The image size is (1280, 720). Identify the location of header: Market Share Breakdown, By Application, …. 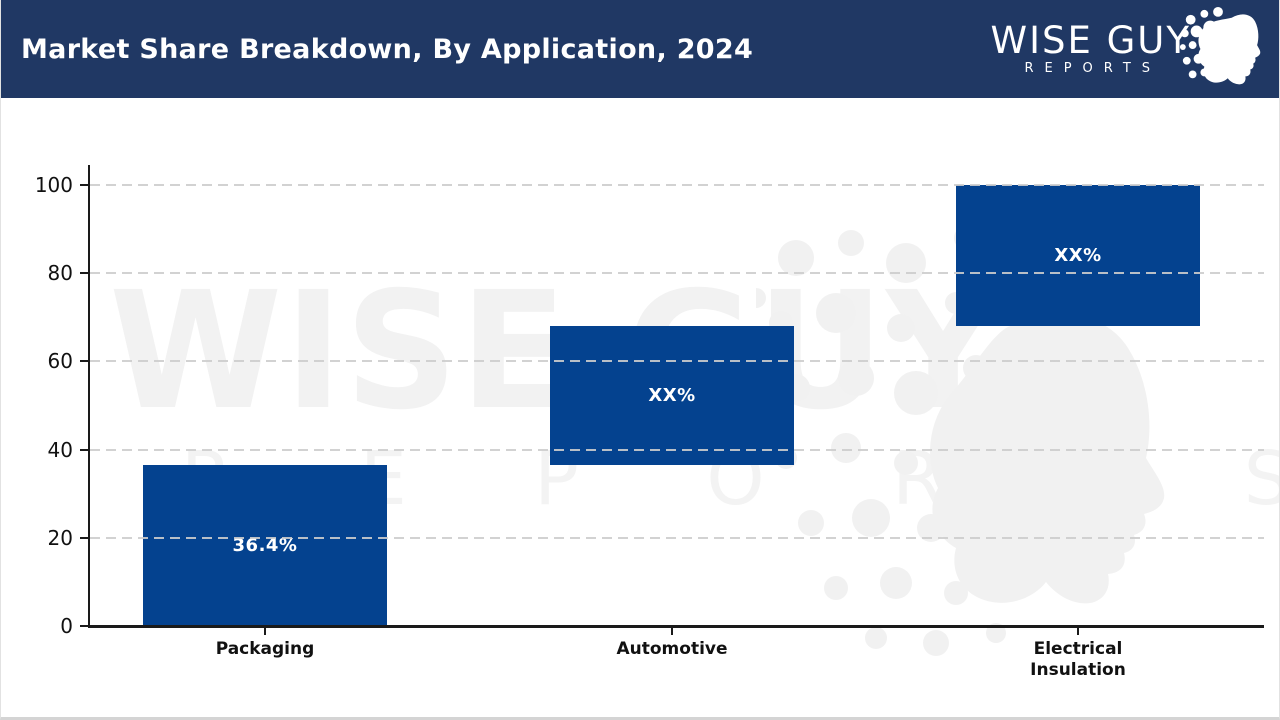
(640, 49).